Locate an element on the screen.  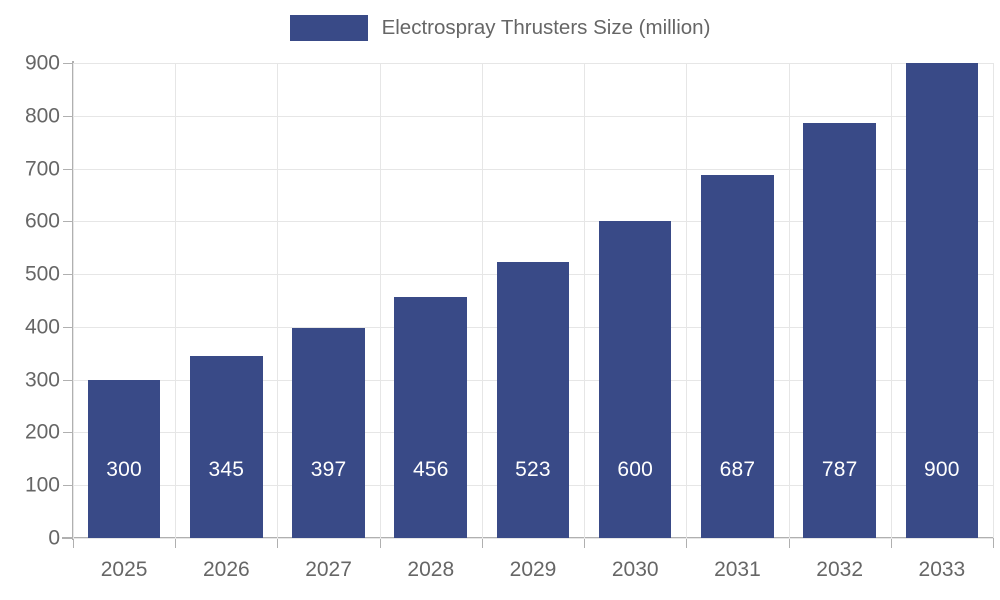
y-axis-tick-label: 500 is located at coordinates (42, 274).